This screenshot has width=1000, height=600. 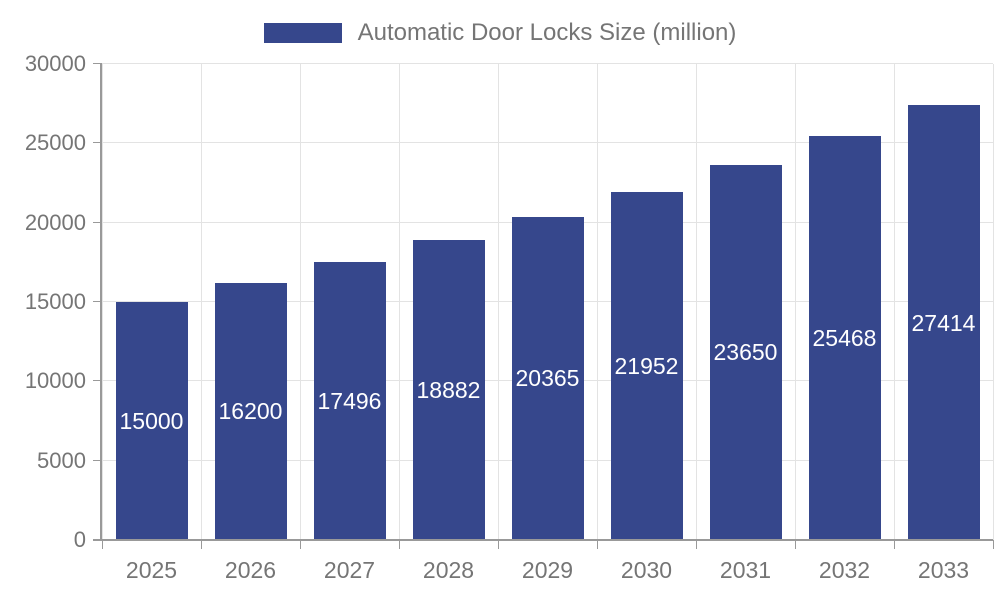 I want to click on bar-2026, so click(x=250, y=411).